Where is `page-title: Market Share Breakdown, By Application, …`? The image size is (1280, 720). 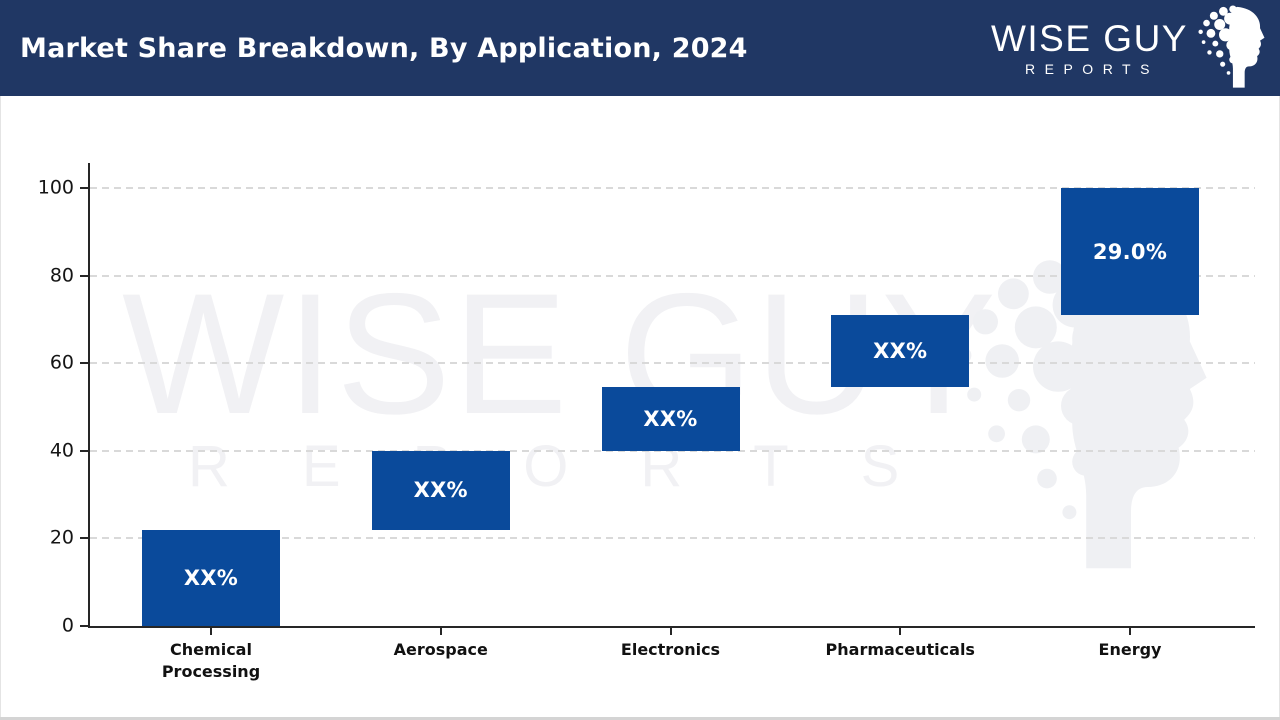
page-title: Market Share Breakdown, By Application, … is located at coordinates (384, 48).